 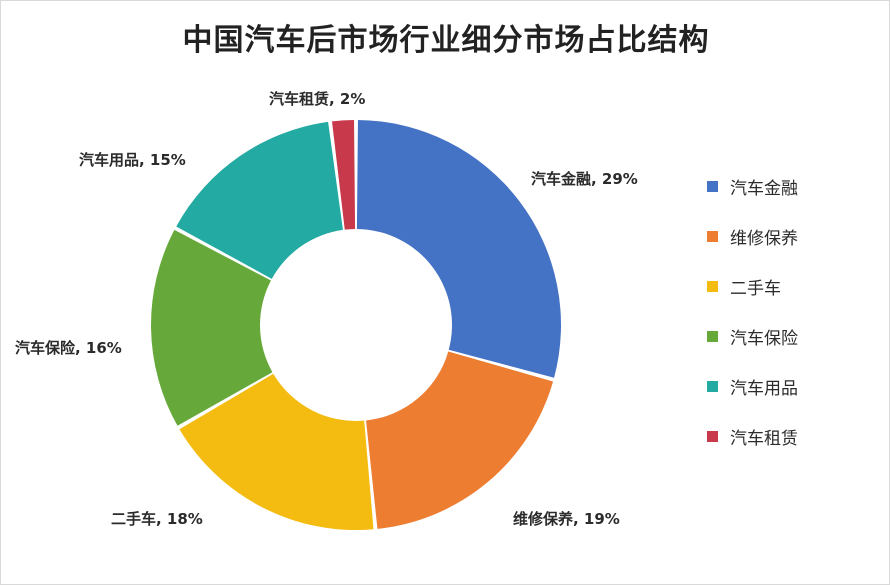 What do you see at coordinates (764, 188) in the screenshot?
I see `legend-item-label: 汽车金融` at bounding box center [764, 188].